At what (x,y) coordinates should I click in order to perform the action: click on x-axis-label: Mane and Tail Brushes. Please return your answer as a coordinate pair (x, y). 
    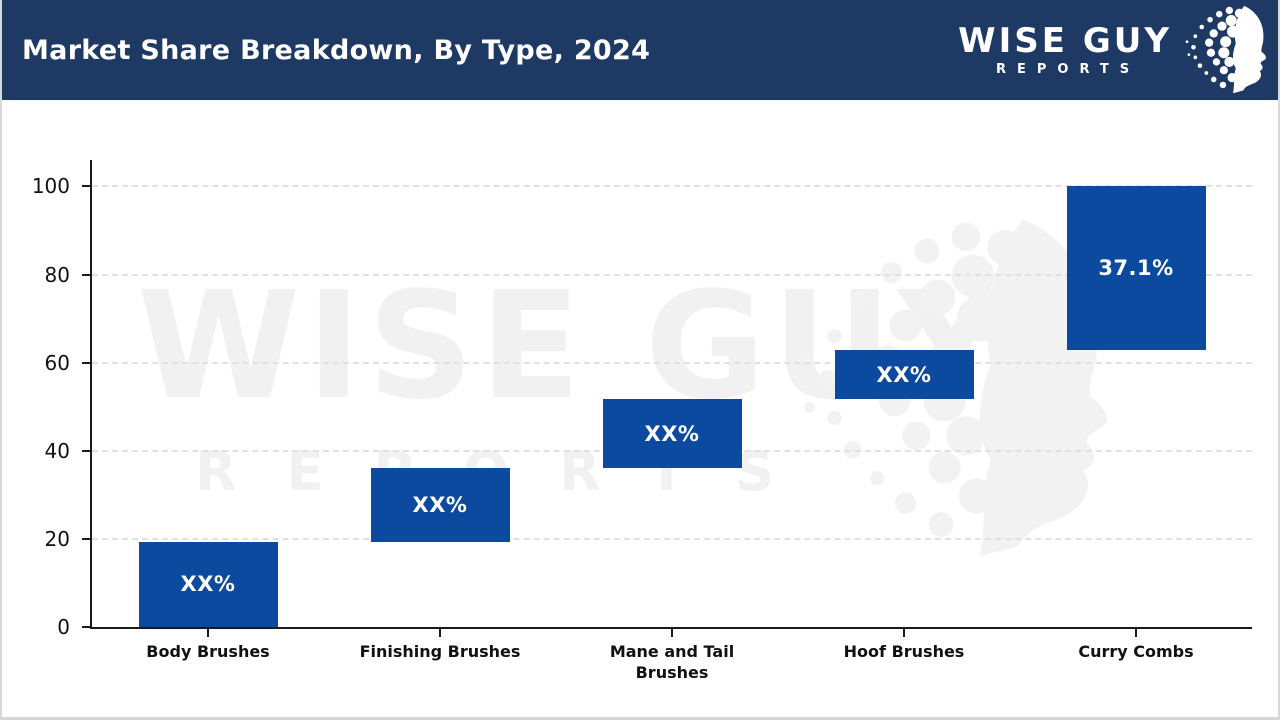
    Looking at the image, I should click on (672, 662).